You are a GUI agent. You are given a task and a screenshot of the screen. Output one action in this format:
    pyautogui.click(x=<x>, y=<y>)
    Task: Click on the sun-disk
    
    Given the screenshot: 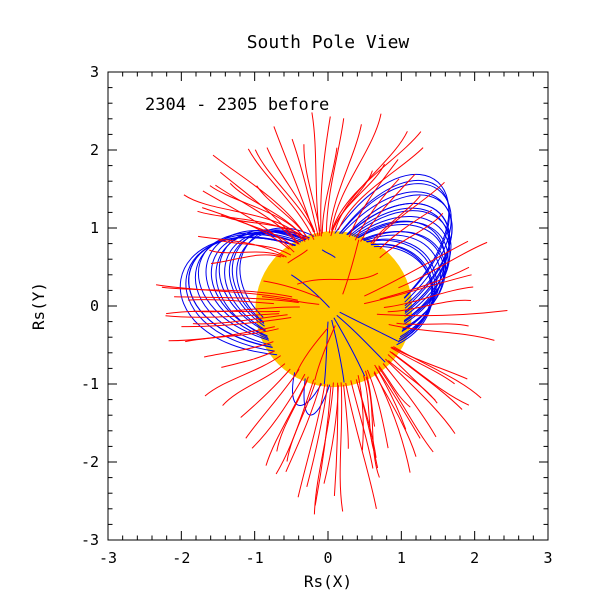 What is the action you would take?
    pyautogui.click(x=334, y=309)
    